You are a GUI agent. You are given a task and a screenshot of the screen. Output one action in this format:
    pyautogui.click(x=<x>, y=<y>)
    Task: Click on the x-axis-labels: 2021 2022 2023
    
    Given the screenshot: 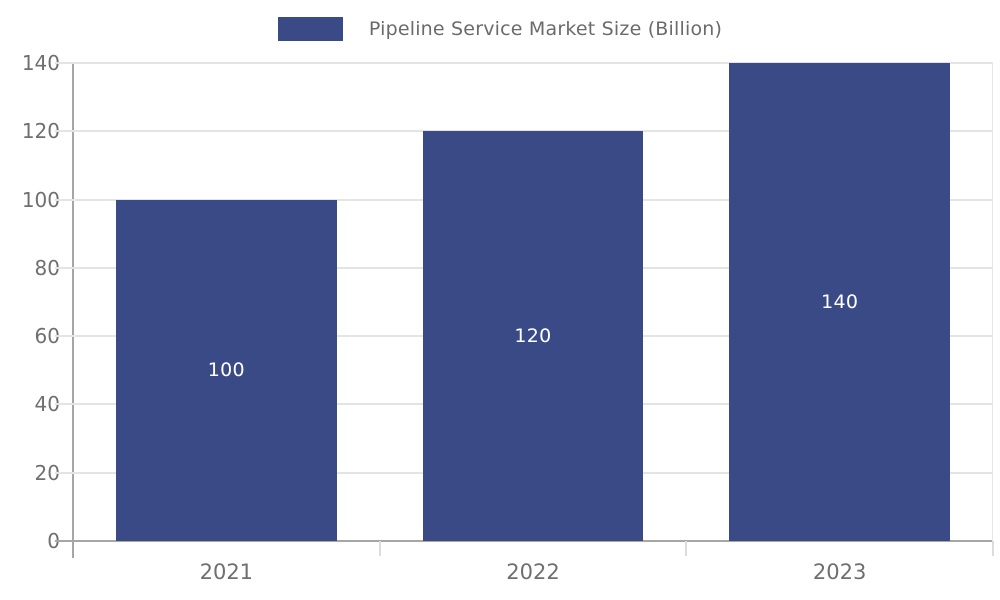 What is the action you would take?
    pyautogui.click(x=533, y=566)
    